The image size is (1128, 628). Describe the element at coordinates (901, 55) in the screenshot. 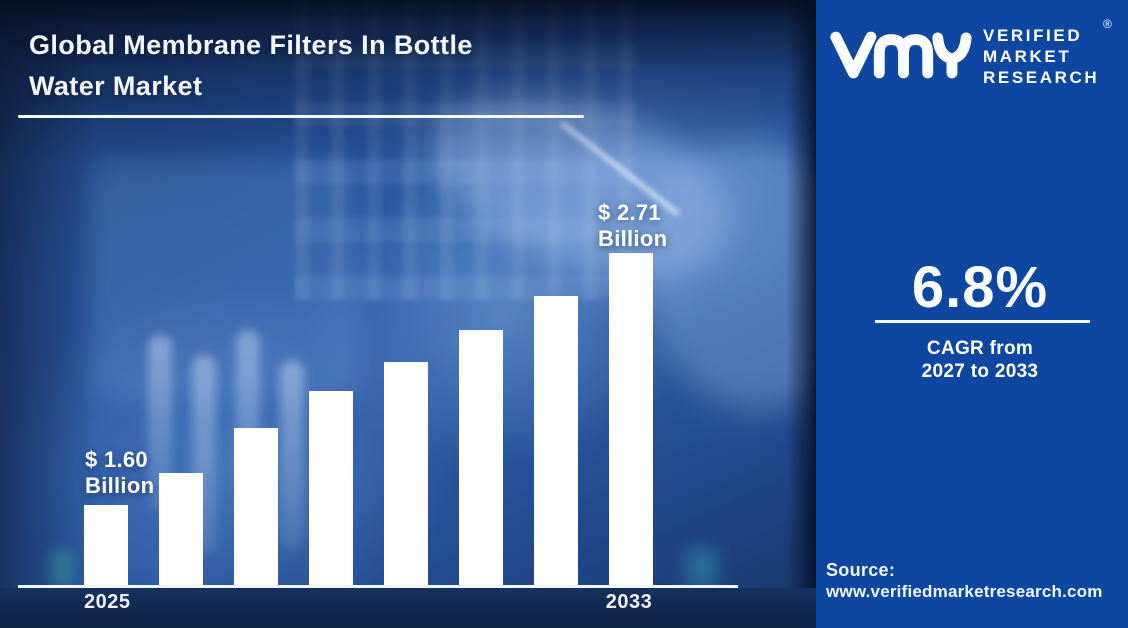

I see `vmr-logo-icon` at that location.